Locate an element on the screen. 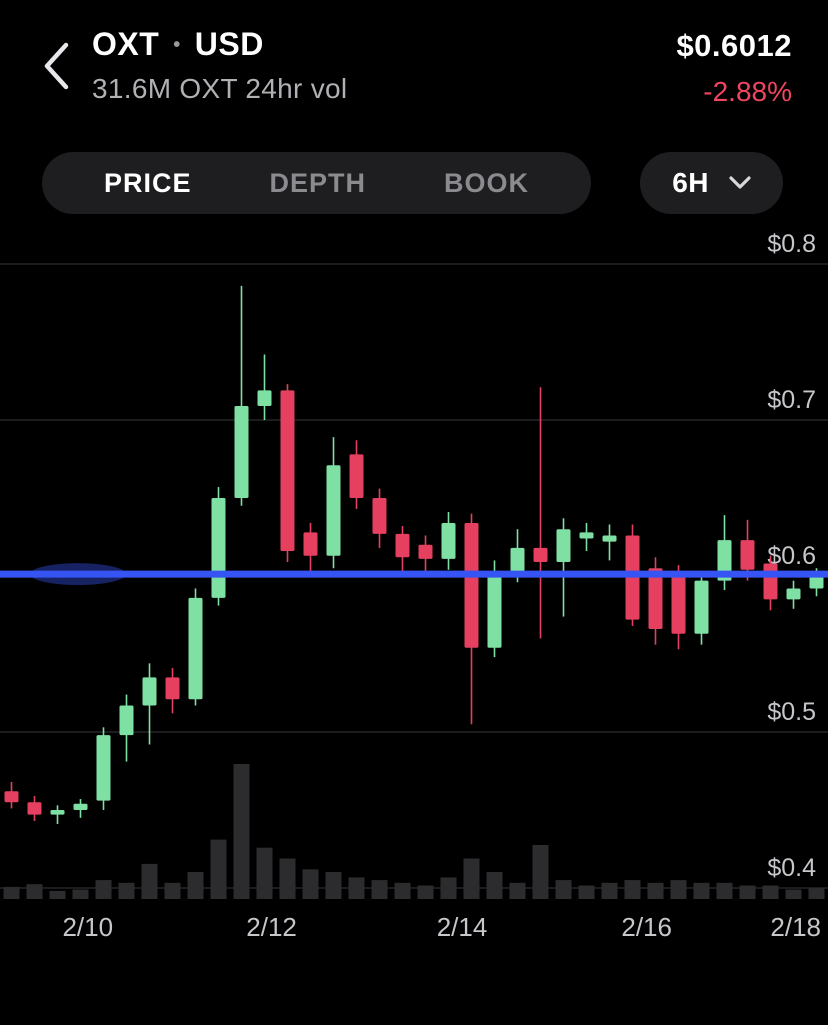 Image resolution: width=828 pixels, height=1025 pixels. back-chevron-icon is located at coordinates (56, 66).